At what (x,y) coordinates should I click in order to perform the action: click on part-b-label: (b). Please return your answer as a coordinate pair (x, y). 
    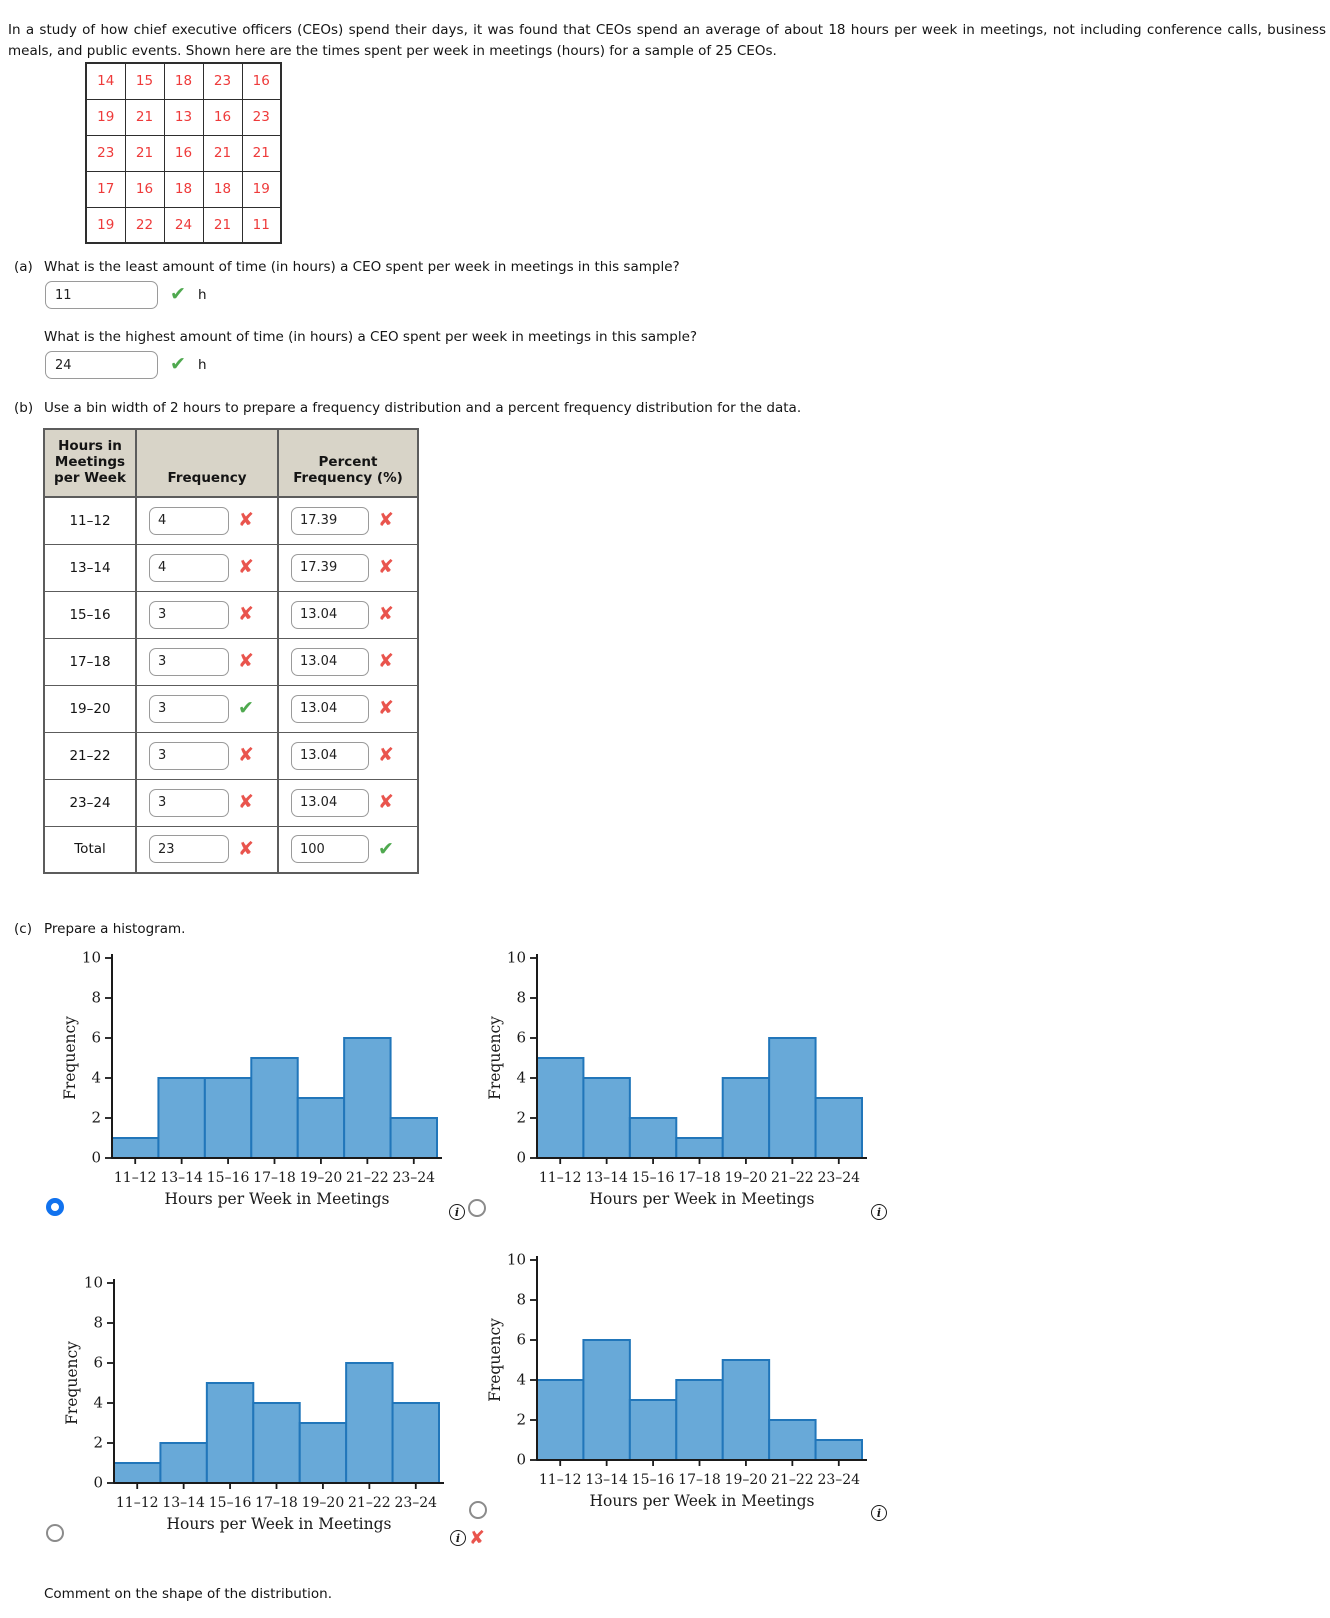
    Looking at the image, I should click on (24, 408).